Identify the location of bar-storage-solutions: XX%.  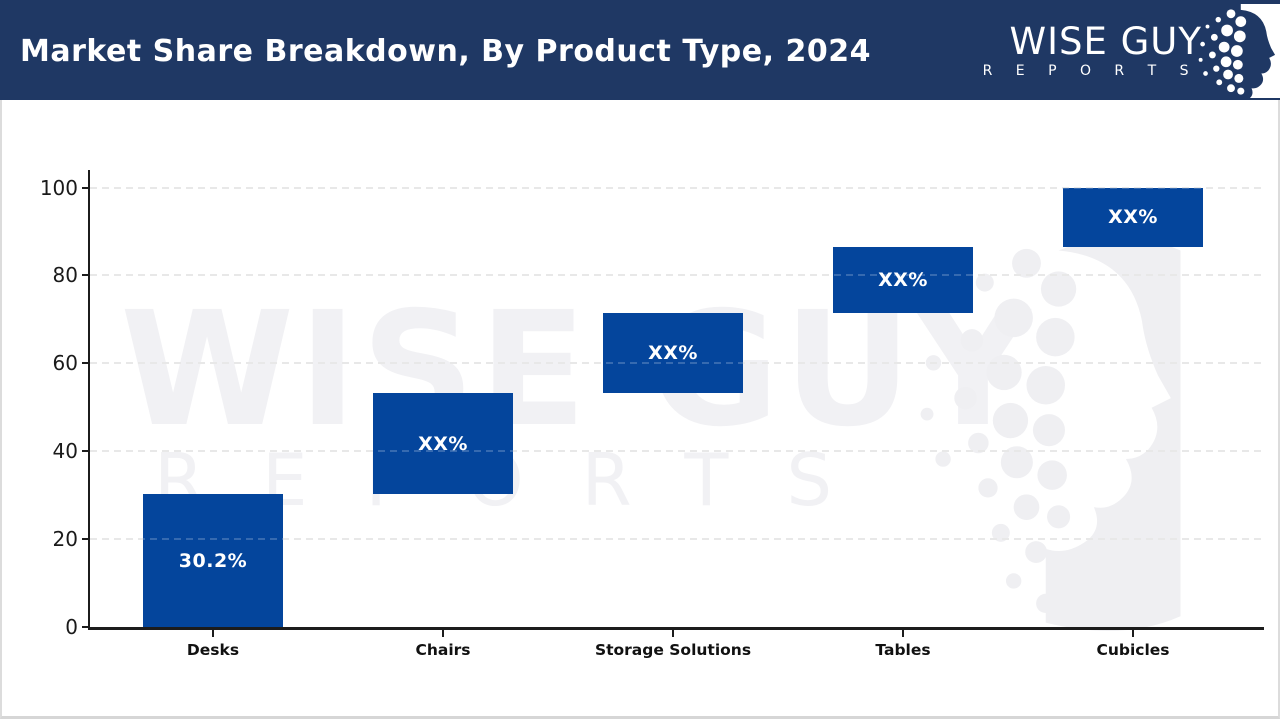
(673, 353).